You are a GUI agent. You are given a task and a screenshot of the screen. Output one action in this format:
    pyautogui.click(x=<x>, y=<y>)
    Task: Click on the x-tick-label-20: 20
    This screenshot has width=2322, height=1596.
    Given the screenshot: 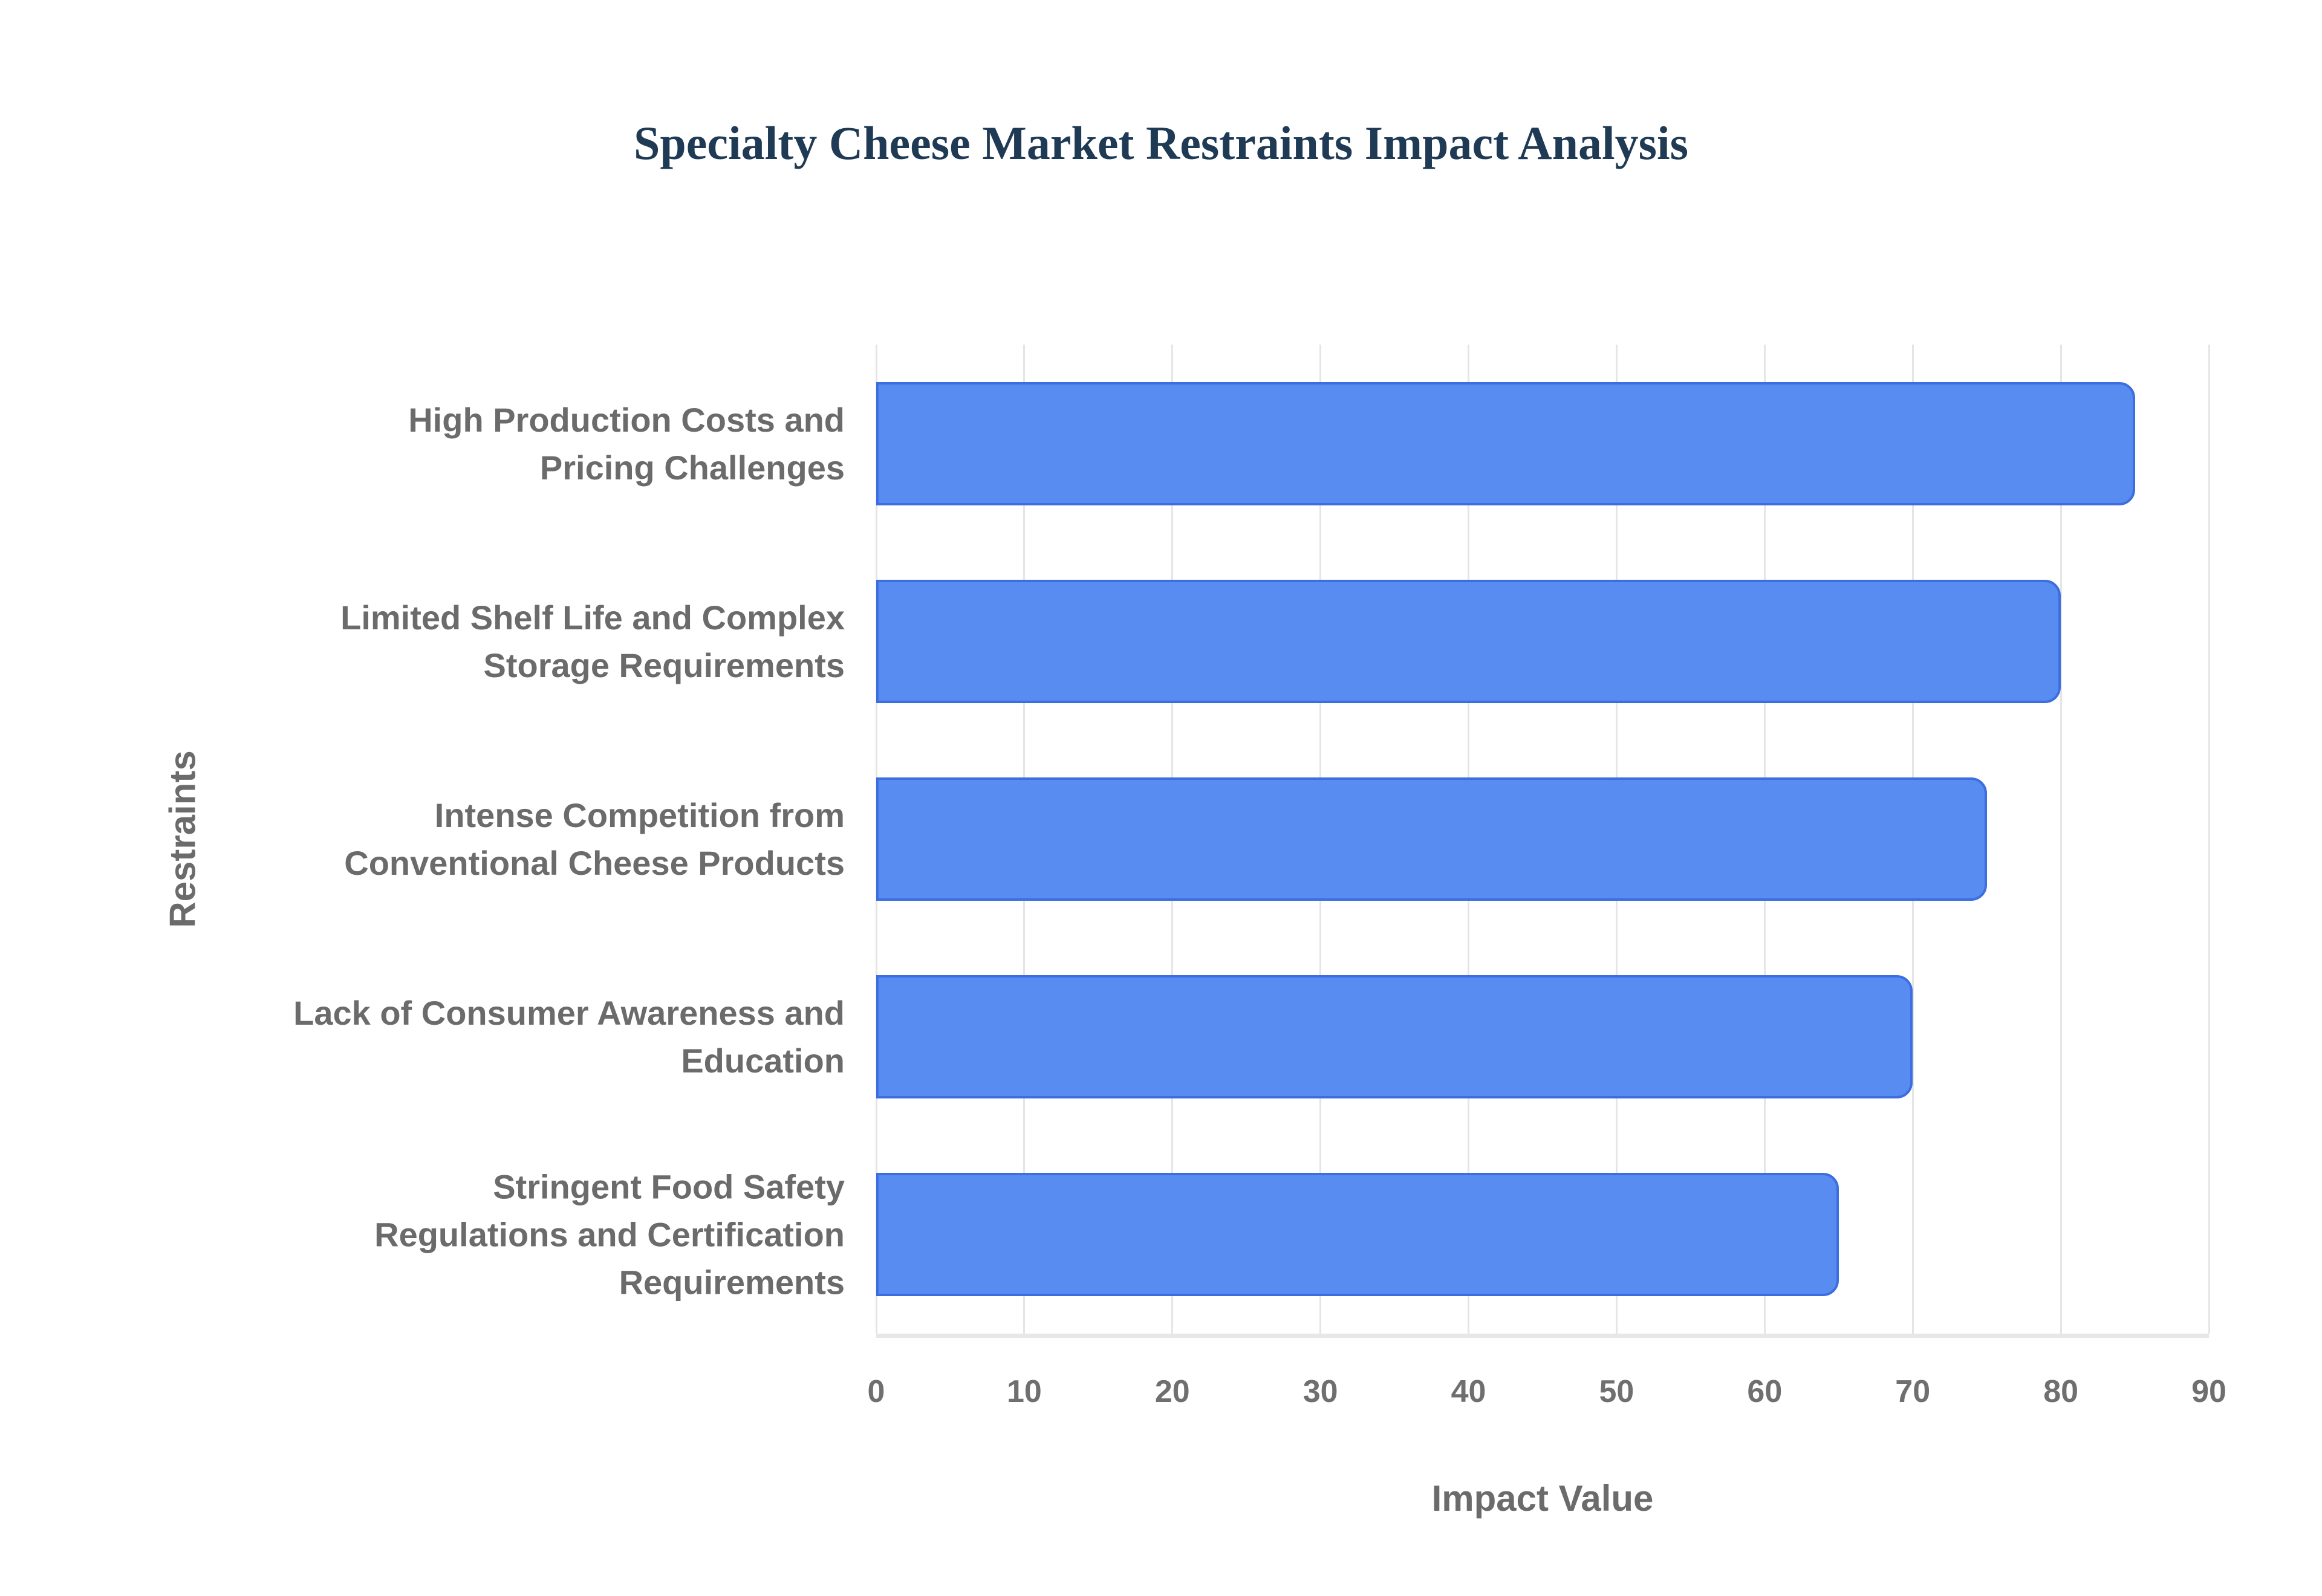 What is the action you would take?
    pyautogui.click(x=1172, y=1391)
    